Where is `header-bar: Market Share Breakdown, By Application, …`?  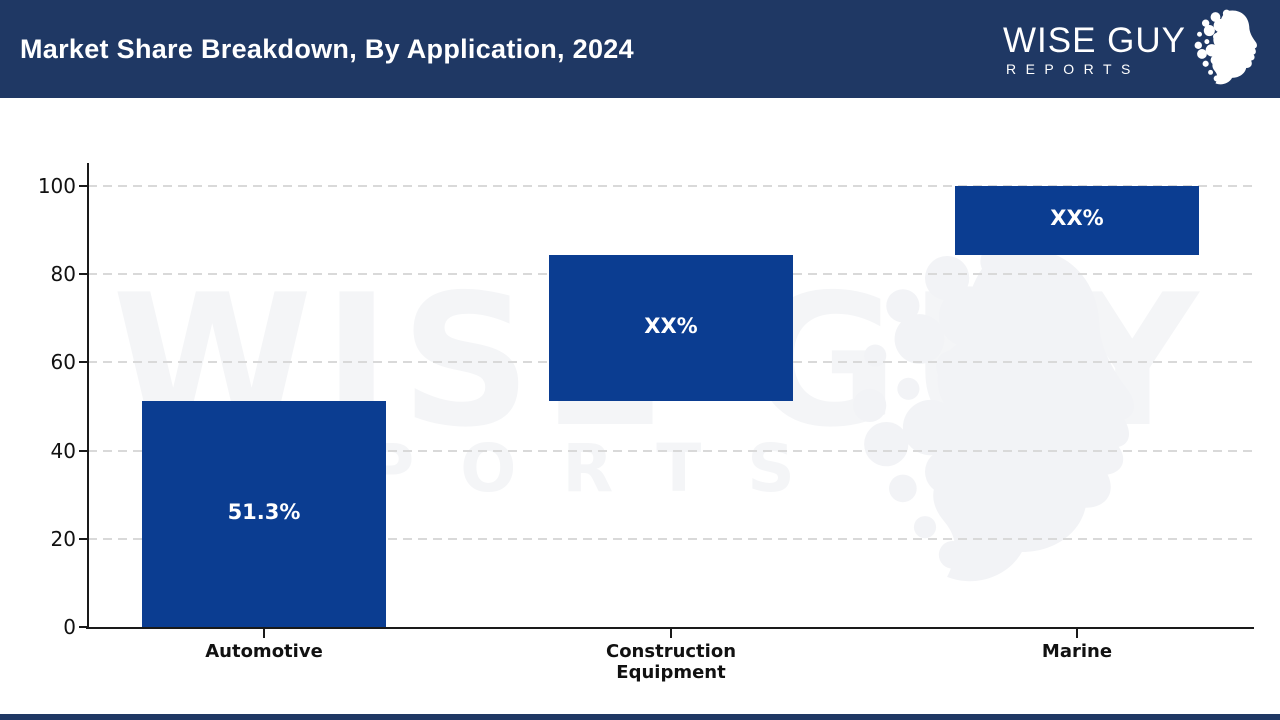
header-bar: Market Share Breakdown, By Application, … is located at coordinates (640, 49).